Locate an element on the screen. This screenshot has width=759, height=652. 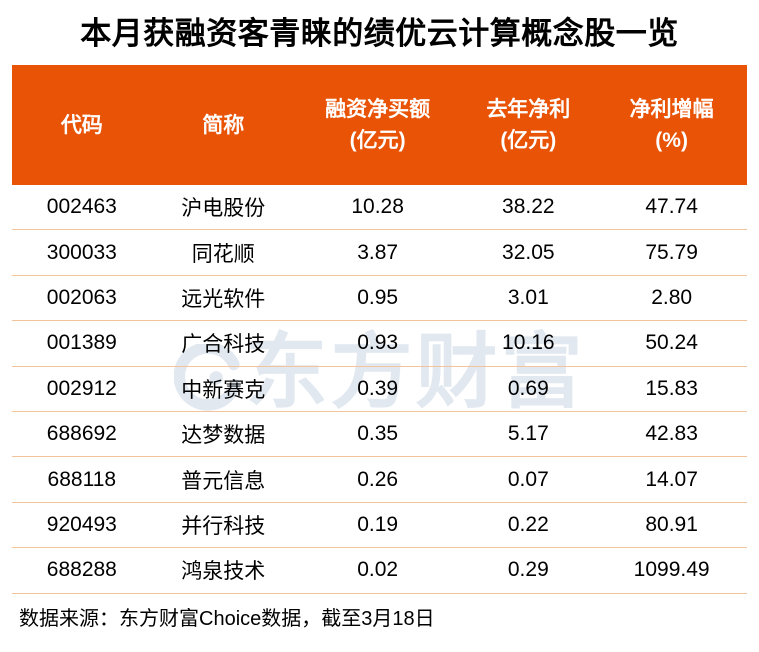
stock-code-cell: 002912 is located at coordinates (81, 388).